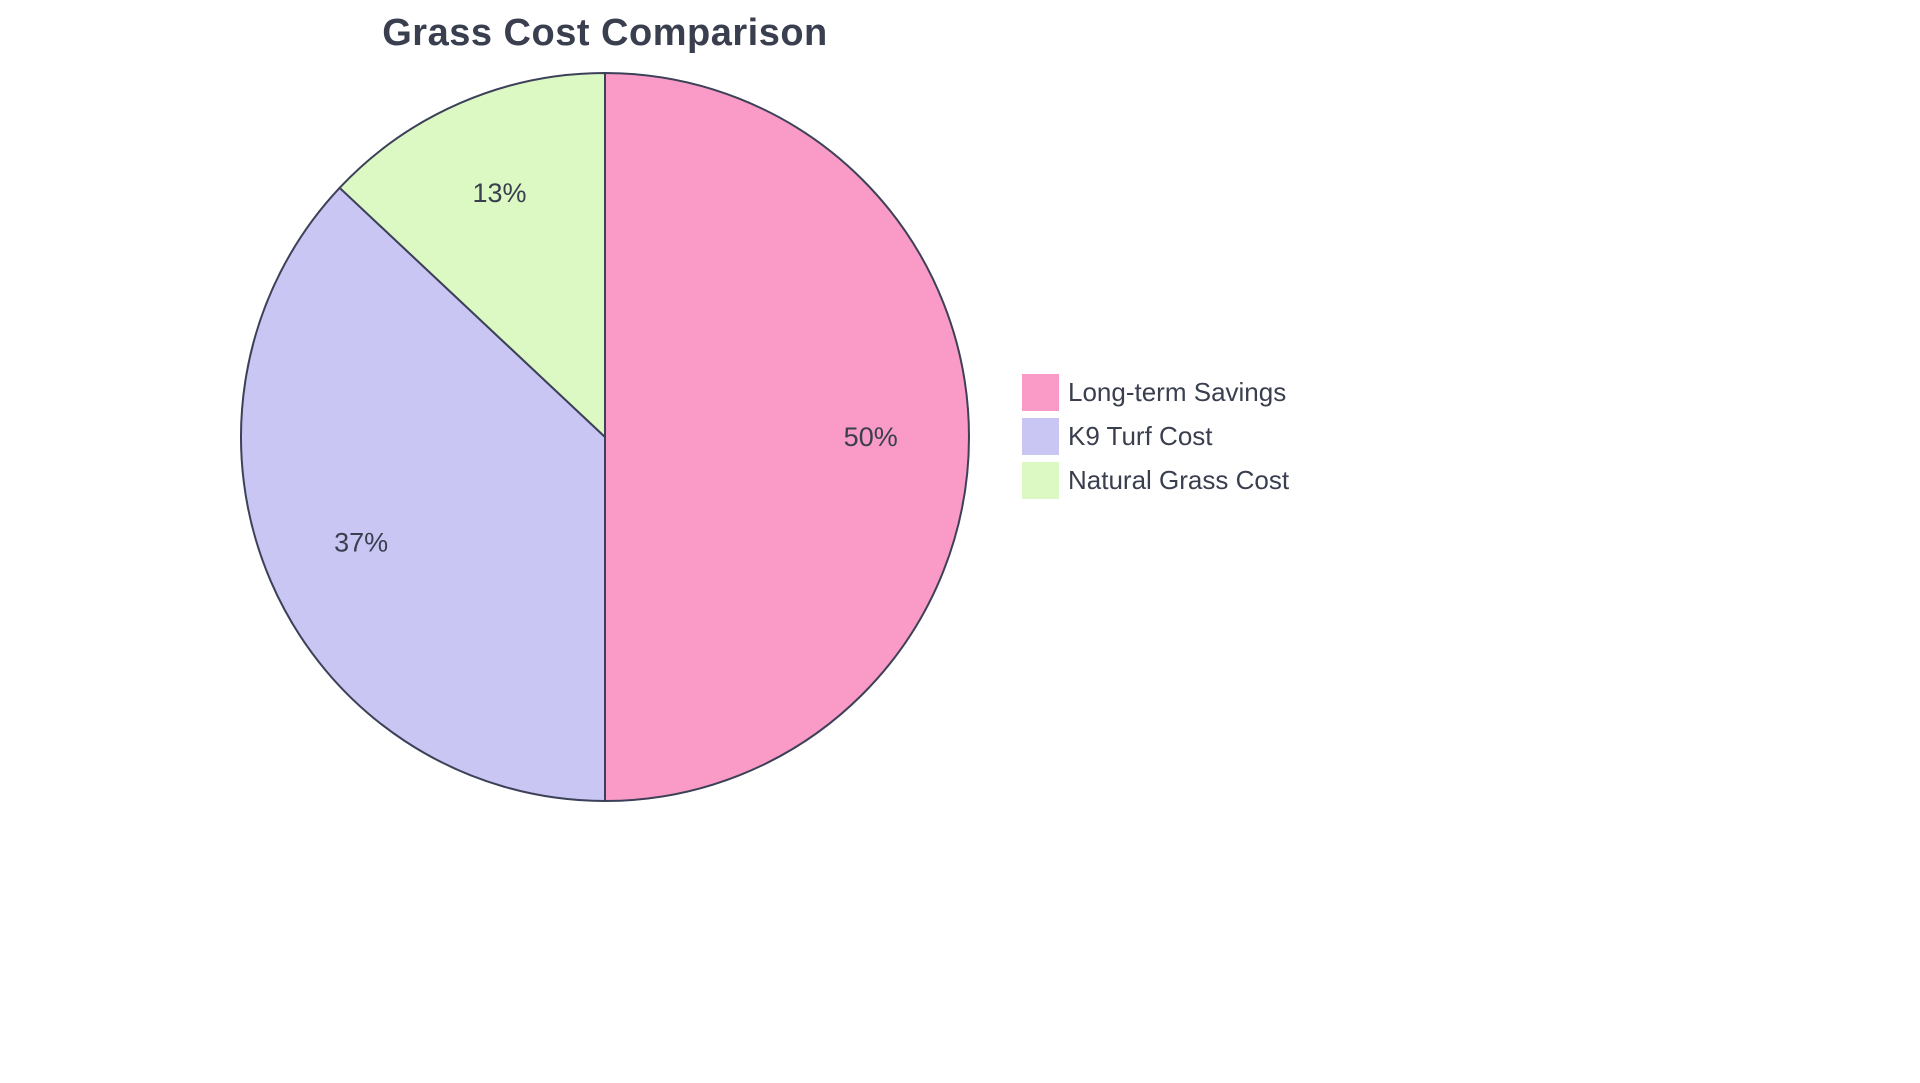  I want to click on legend-swatch-k9-turf-cost, so click(1040, 436).